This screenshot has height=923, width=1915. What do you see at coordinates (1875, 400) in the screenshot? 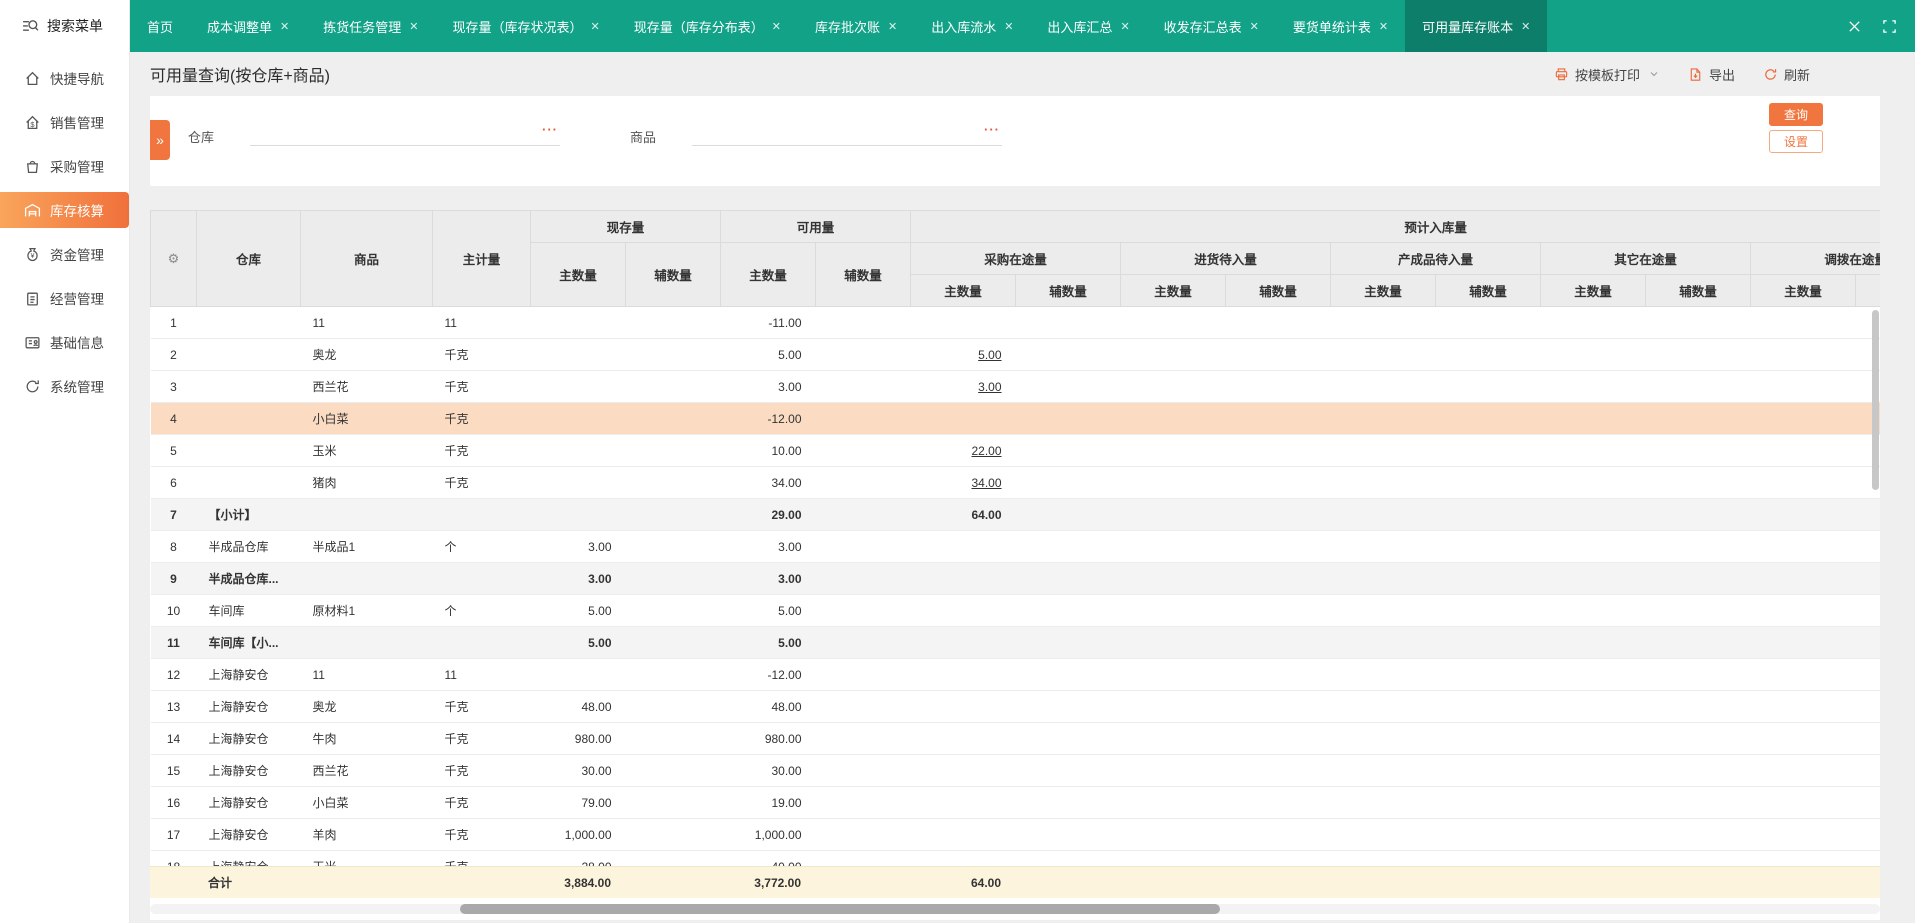
I see `vertical-scrollbar-thumb` at bounding box center [1875, 400].